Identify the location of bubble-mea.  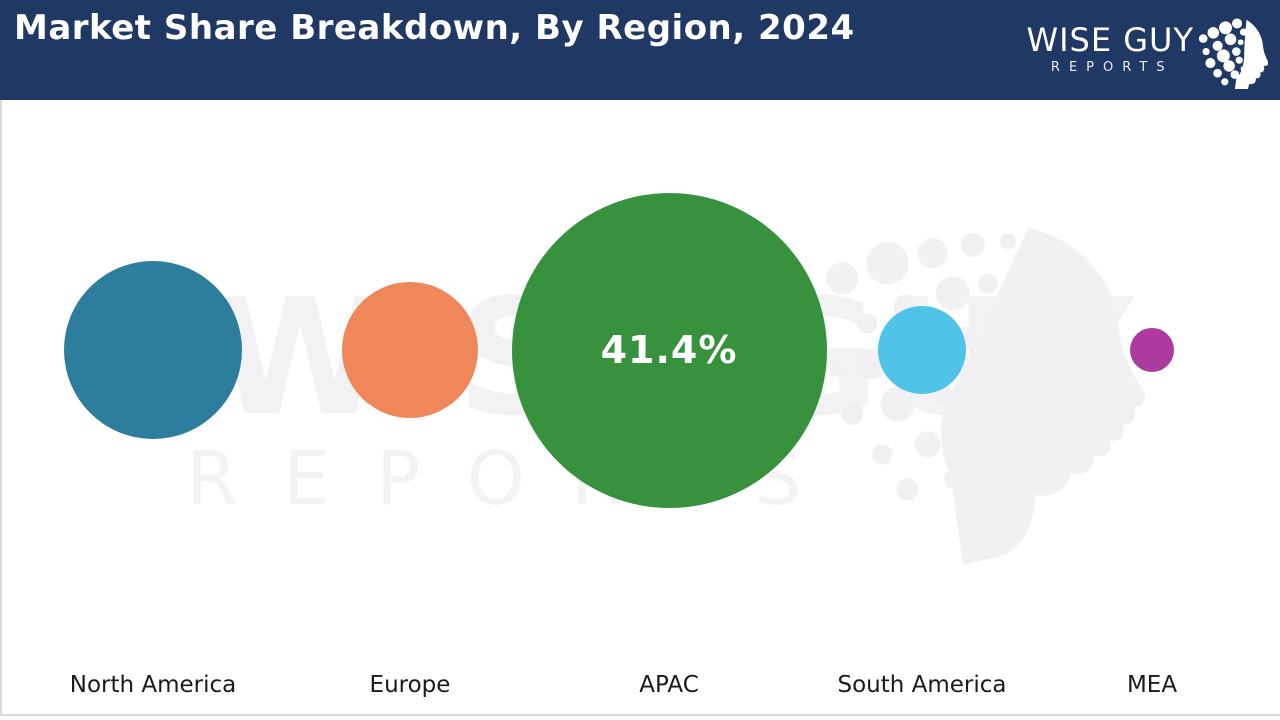
(1152, 350).